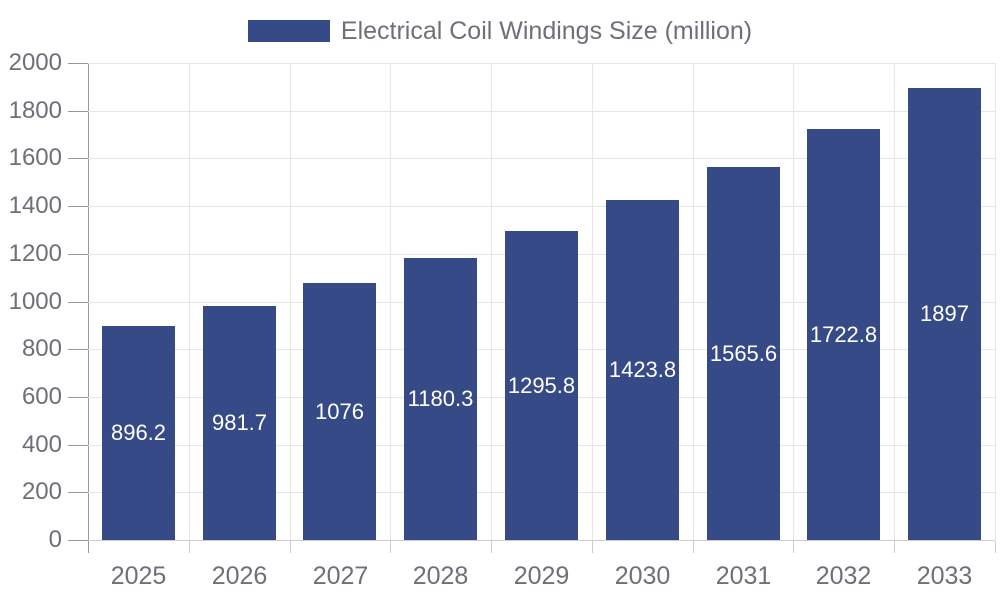 This screenshot has height=600, width=1000. I want to click on bar-value-label: 896.2, so click(138, 432).